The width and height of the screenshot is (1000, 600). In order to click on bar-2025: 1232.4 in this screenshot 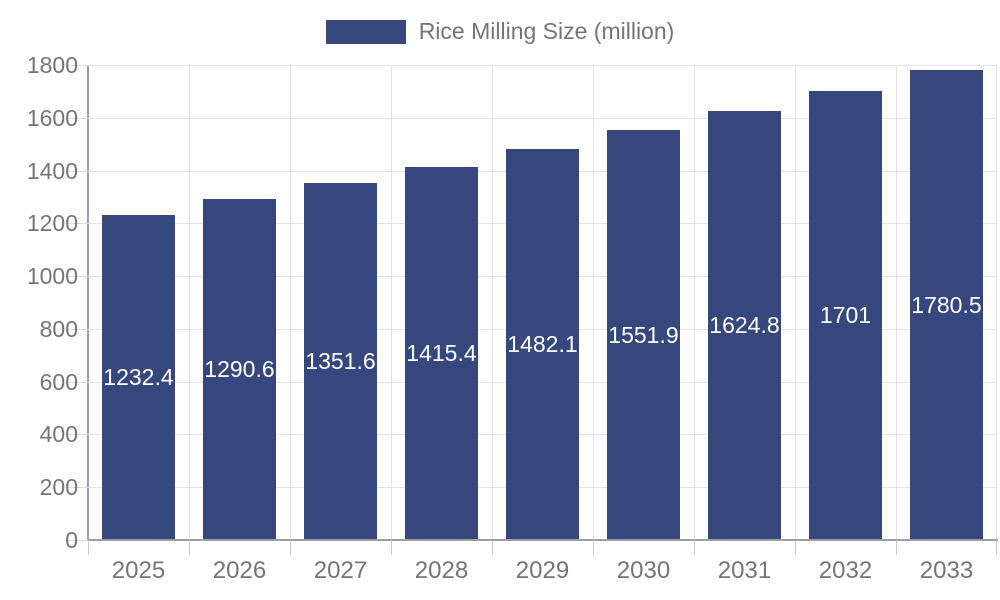, I will do `click(138, 377)`.